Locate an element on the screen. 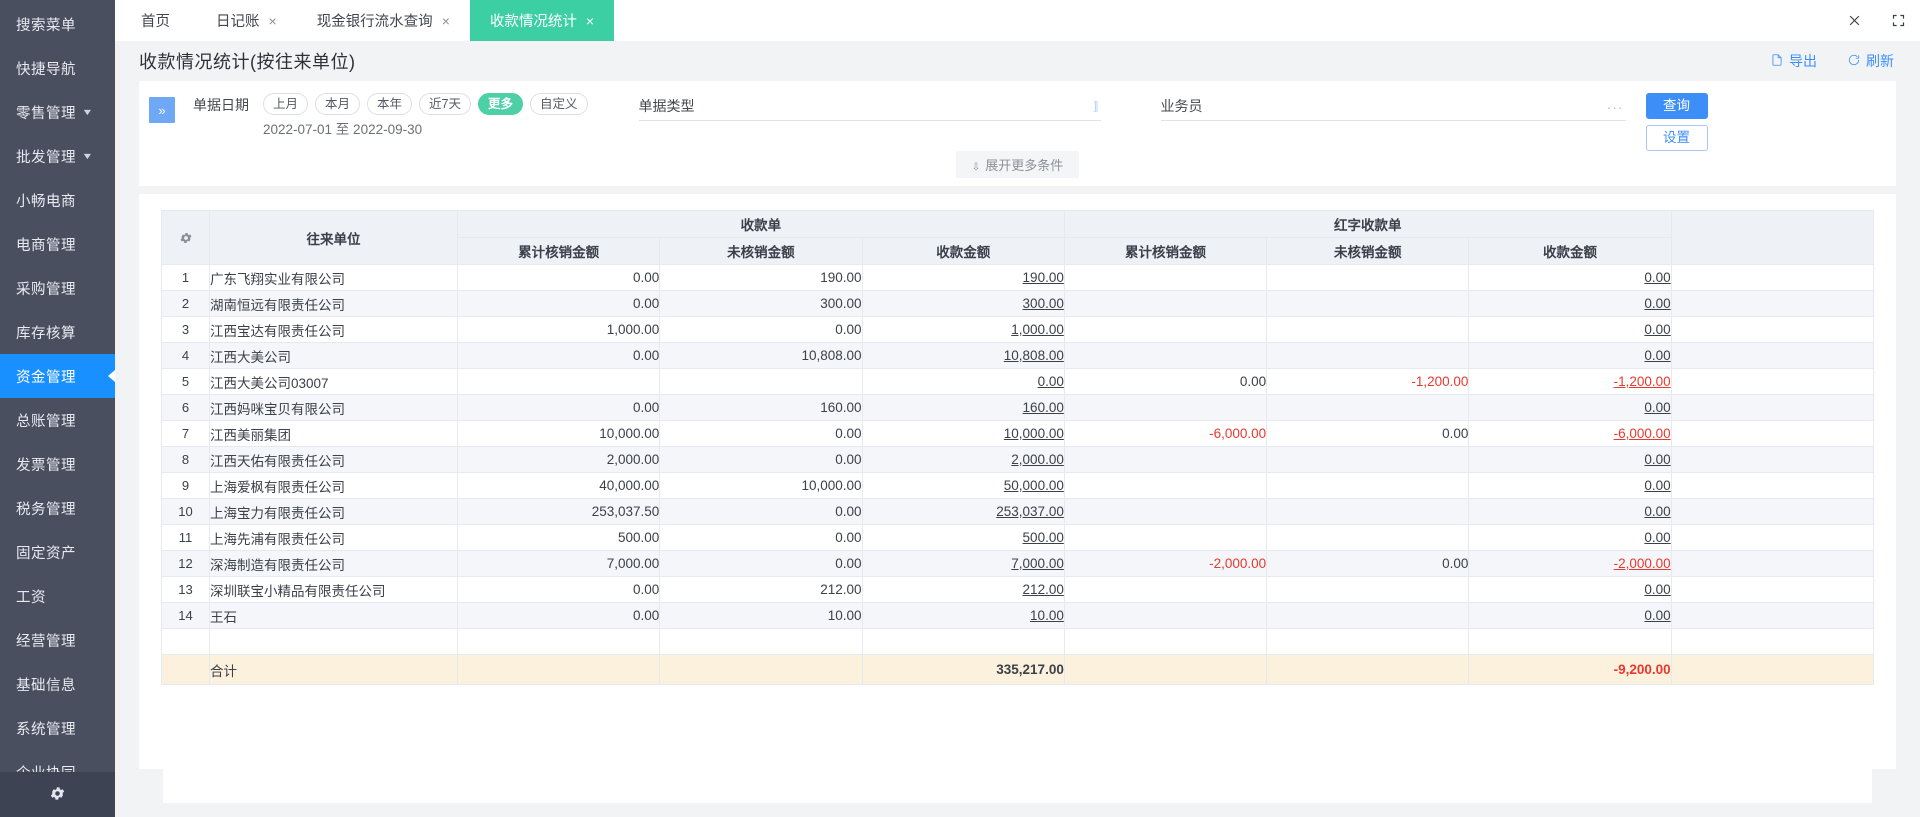 The height and width of the screenshot is (817, 1920). col-header-a3: 收款金额 is located at coordinates (963, 251).